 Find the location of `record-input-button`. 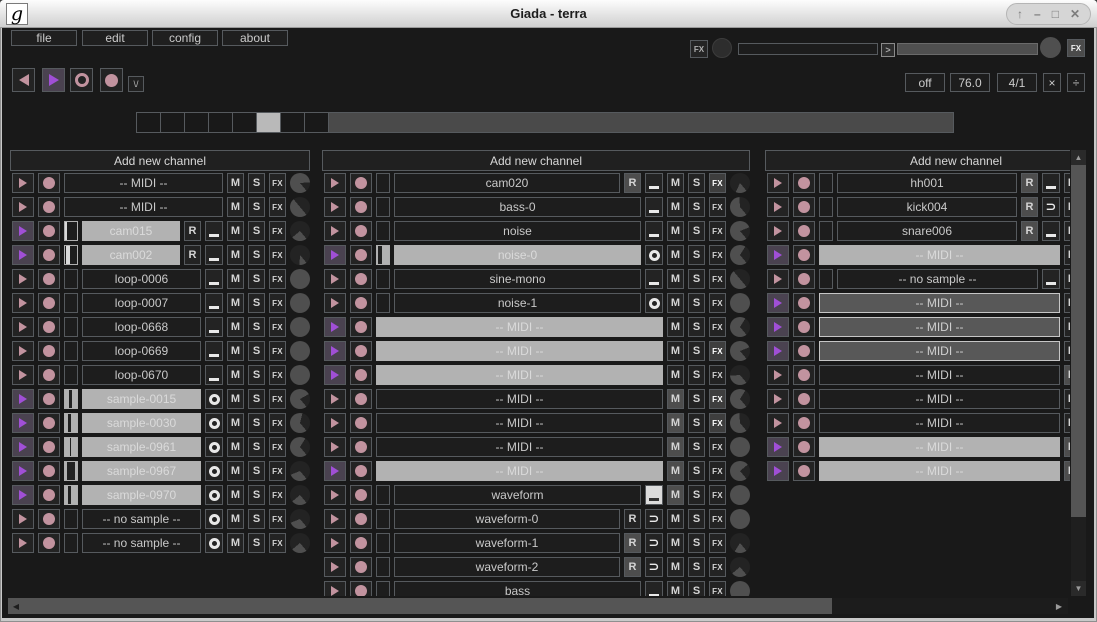

record-input-button is located at coordinates (81, 80).